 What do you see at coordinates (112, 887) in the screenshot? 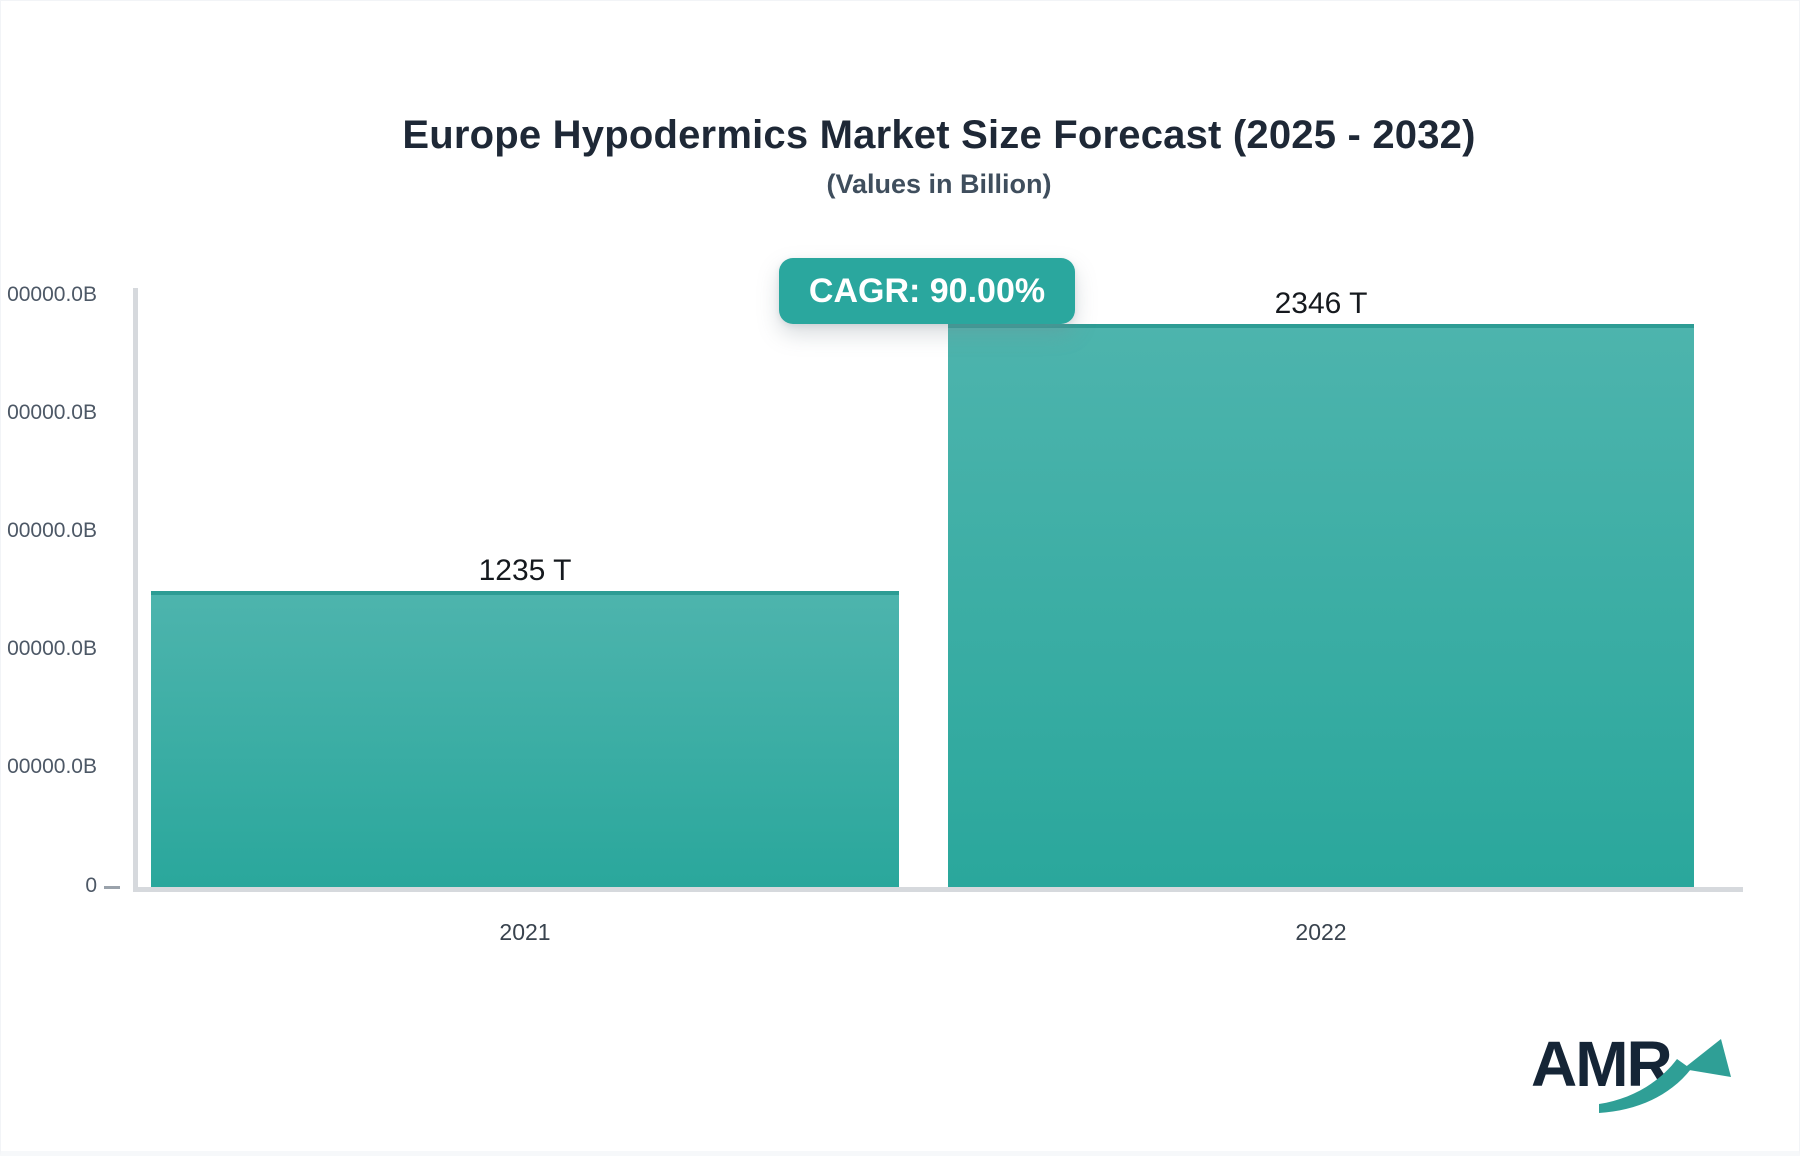
I see `y-axis-tick-mark` at bounding box center [112, 887].